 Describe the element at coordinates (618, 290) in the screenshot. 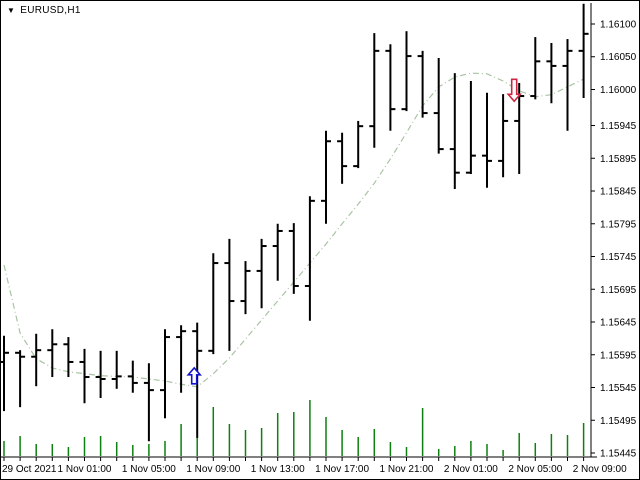

I see `price-axis-label: 1.15695` at that location.